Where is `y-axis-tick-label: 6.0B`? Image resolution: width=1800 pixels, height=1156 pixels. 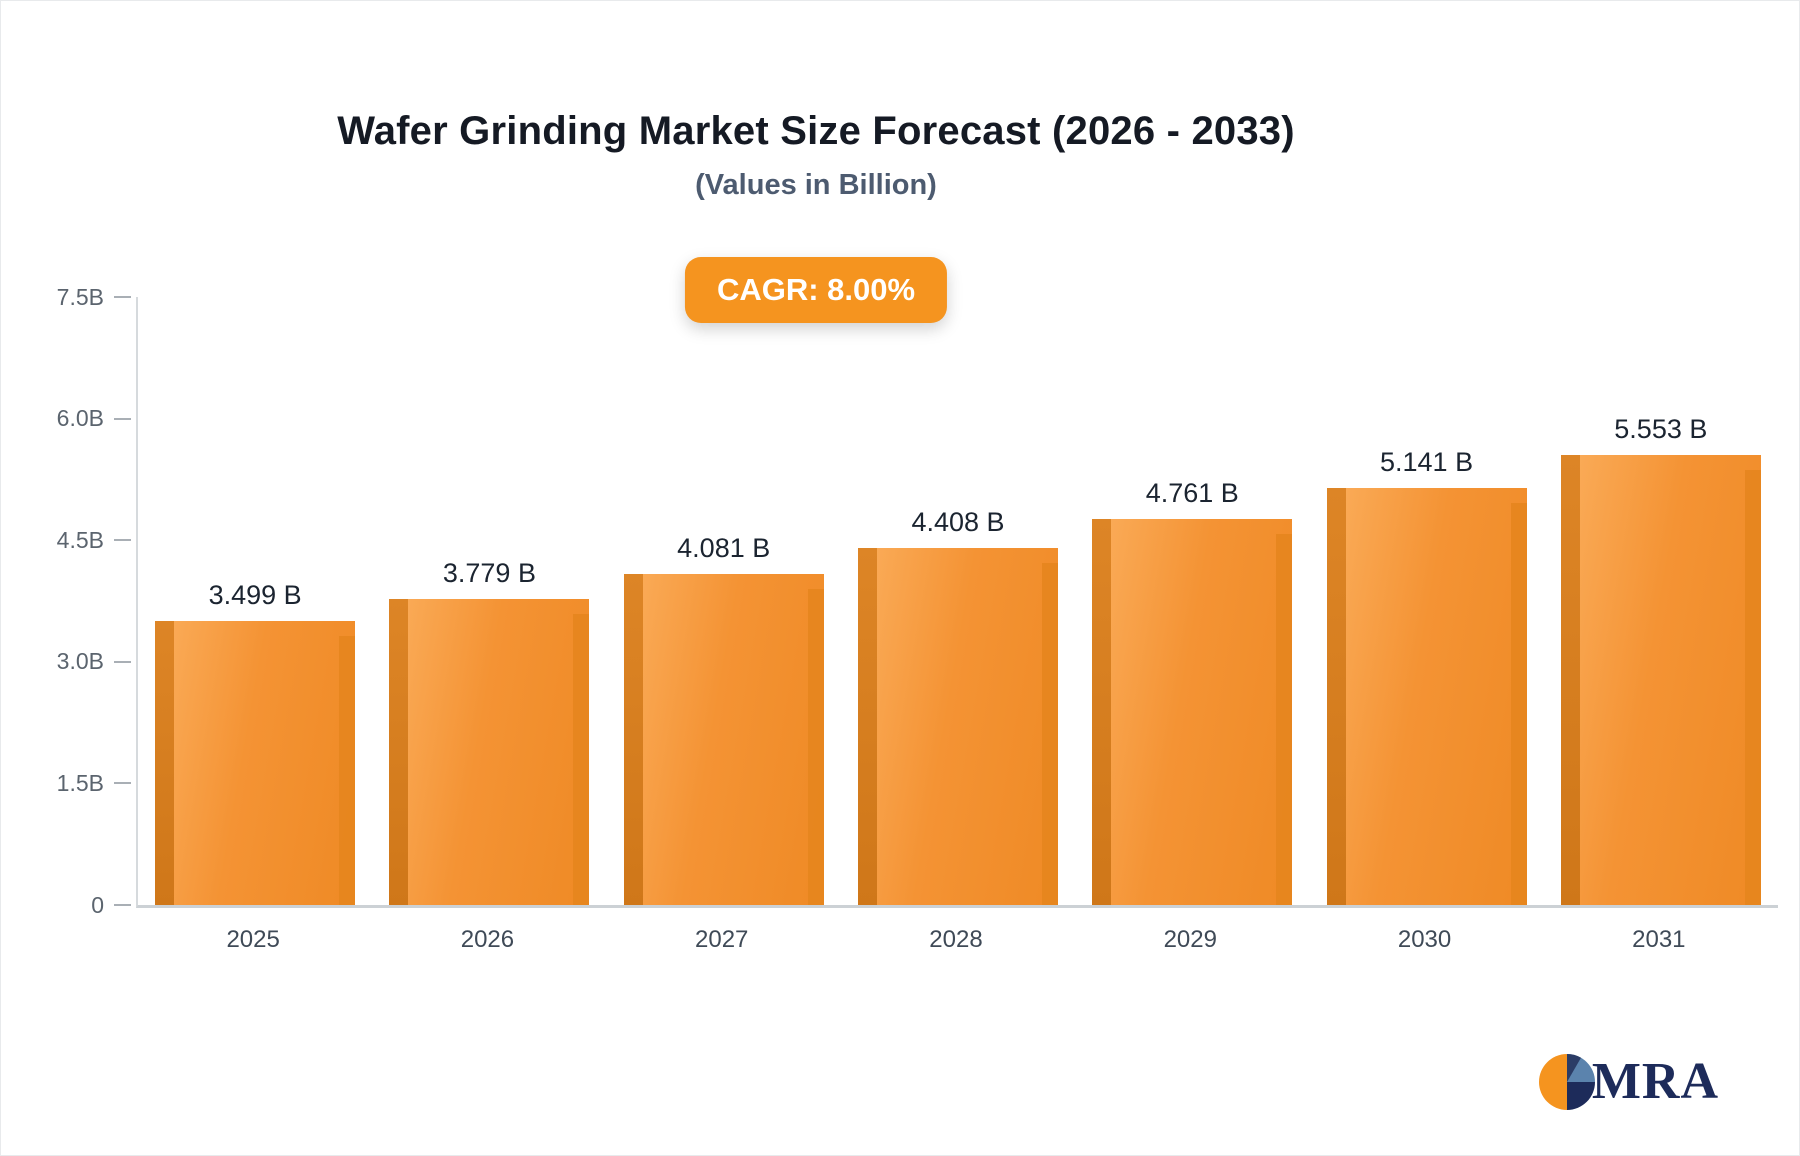 y-axis-tick-label: 6.0B is located at coordinates (80, 418).